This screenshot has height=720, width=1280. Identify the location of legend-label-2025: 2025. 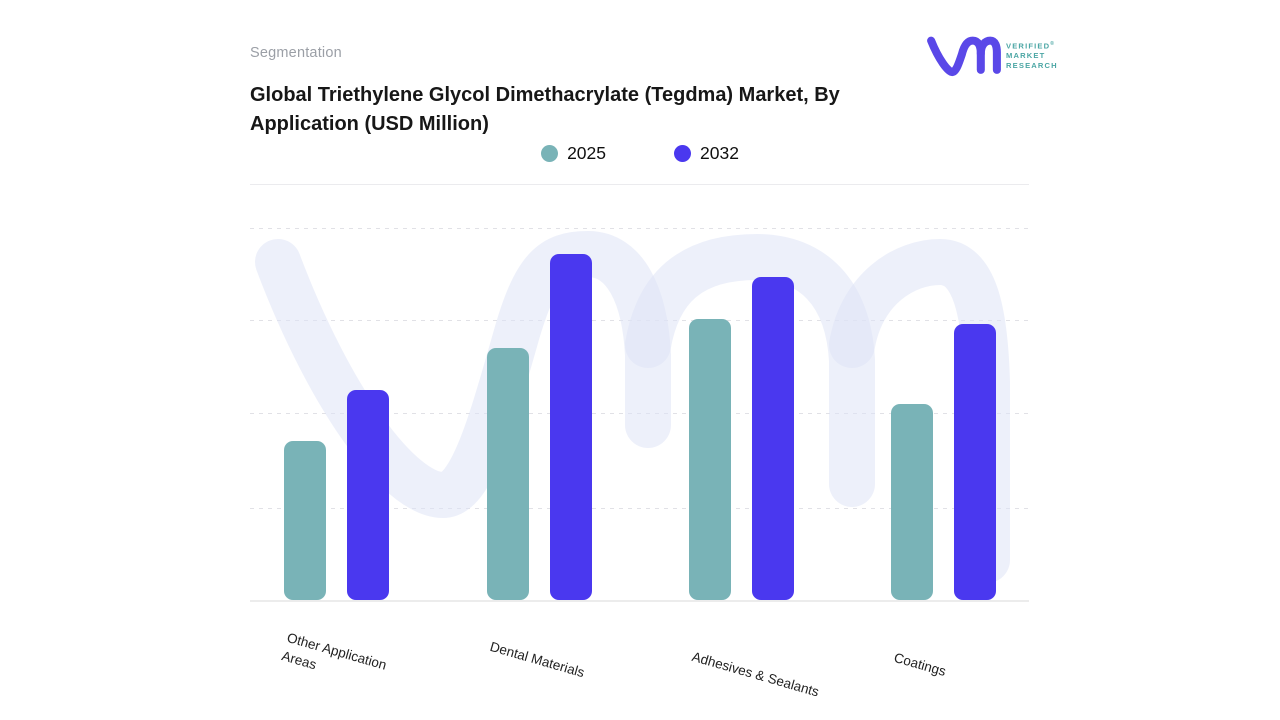
(586, 153).